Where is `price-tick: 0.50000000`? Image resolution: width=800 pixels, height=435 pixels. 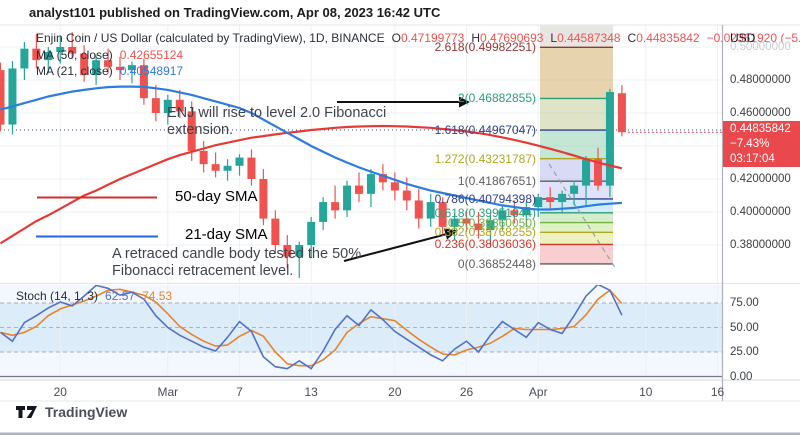
price-tick: 0.50000000 is located at coordinates (760, 47).